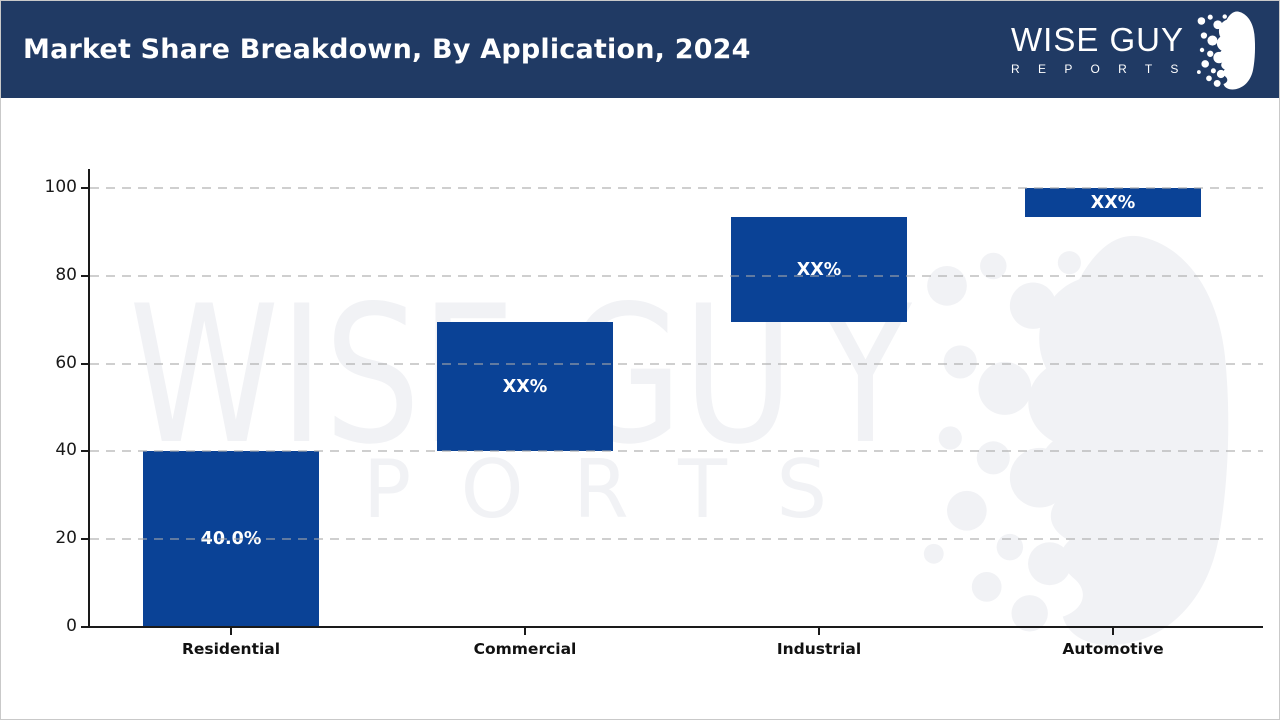 This screenshot has width=1280, height=720. What do you see at coordinates (819, 631) in the screenshot?
I see `x-tick-industrial` at bounding box center [819, 631].